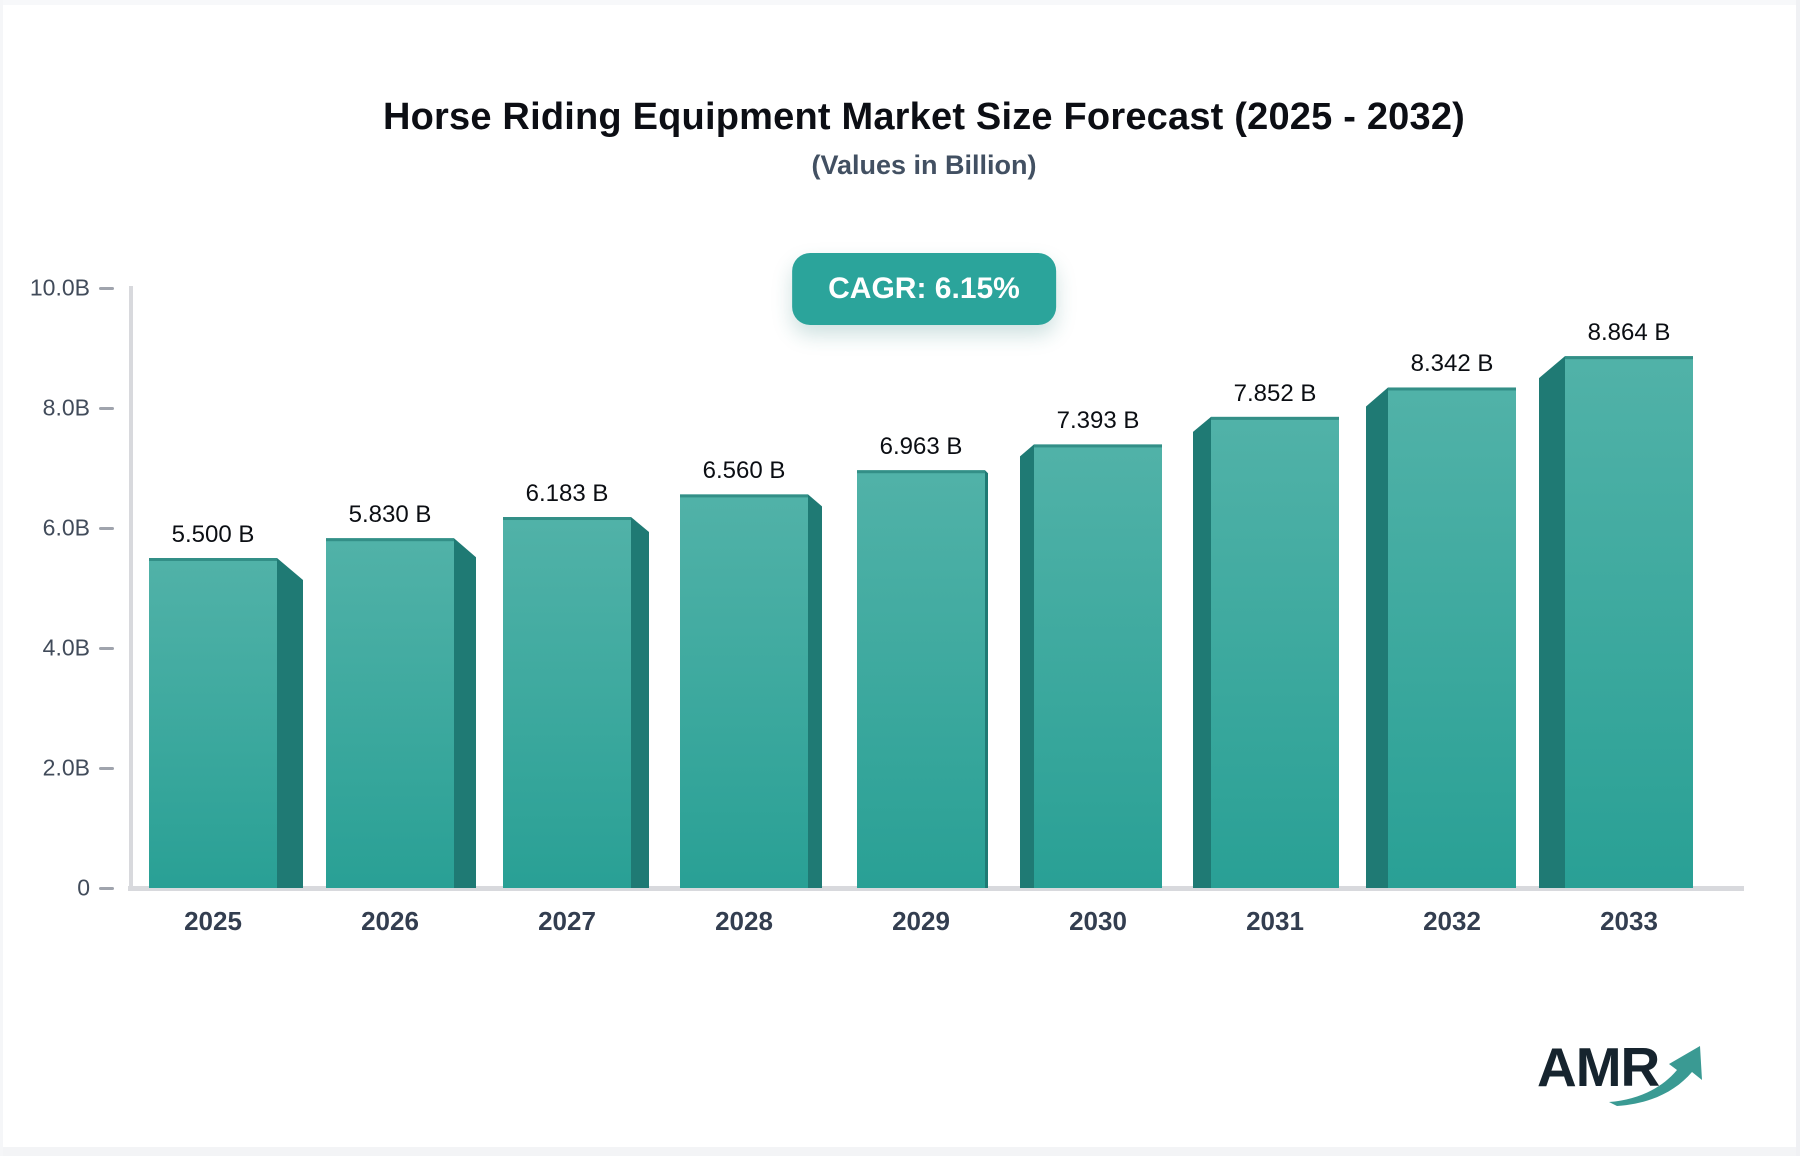 The width and height of the screenshot is (1800, 1156). I want to click on bar-2032, so click(1452, 637).